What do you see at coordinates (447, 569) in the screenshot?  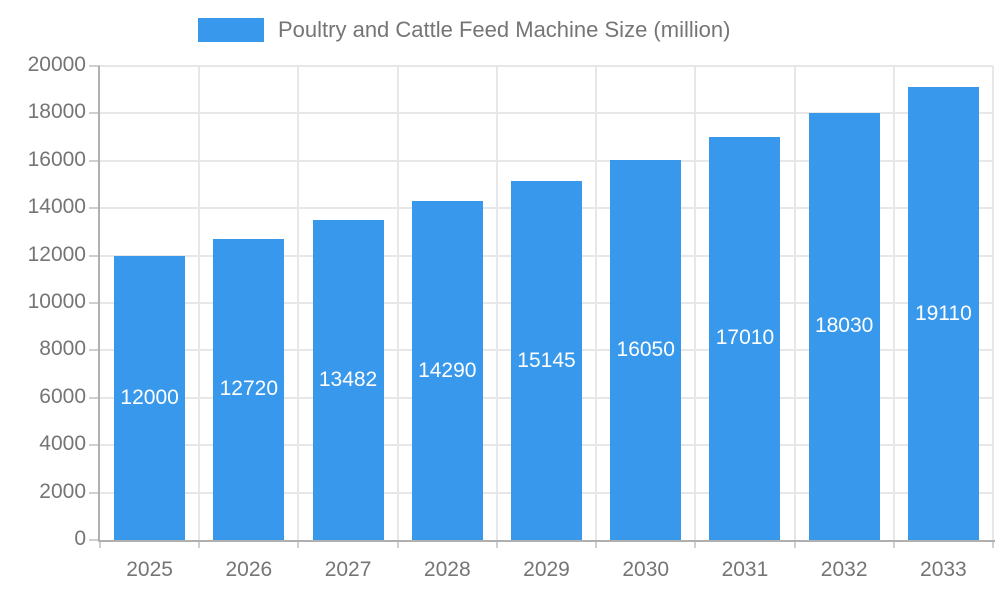 I see `x-axis-tick-label: 2028` at bounding box center [447, 569].